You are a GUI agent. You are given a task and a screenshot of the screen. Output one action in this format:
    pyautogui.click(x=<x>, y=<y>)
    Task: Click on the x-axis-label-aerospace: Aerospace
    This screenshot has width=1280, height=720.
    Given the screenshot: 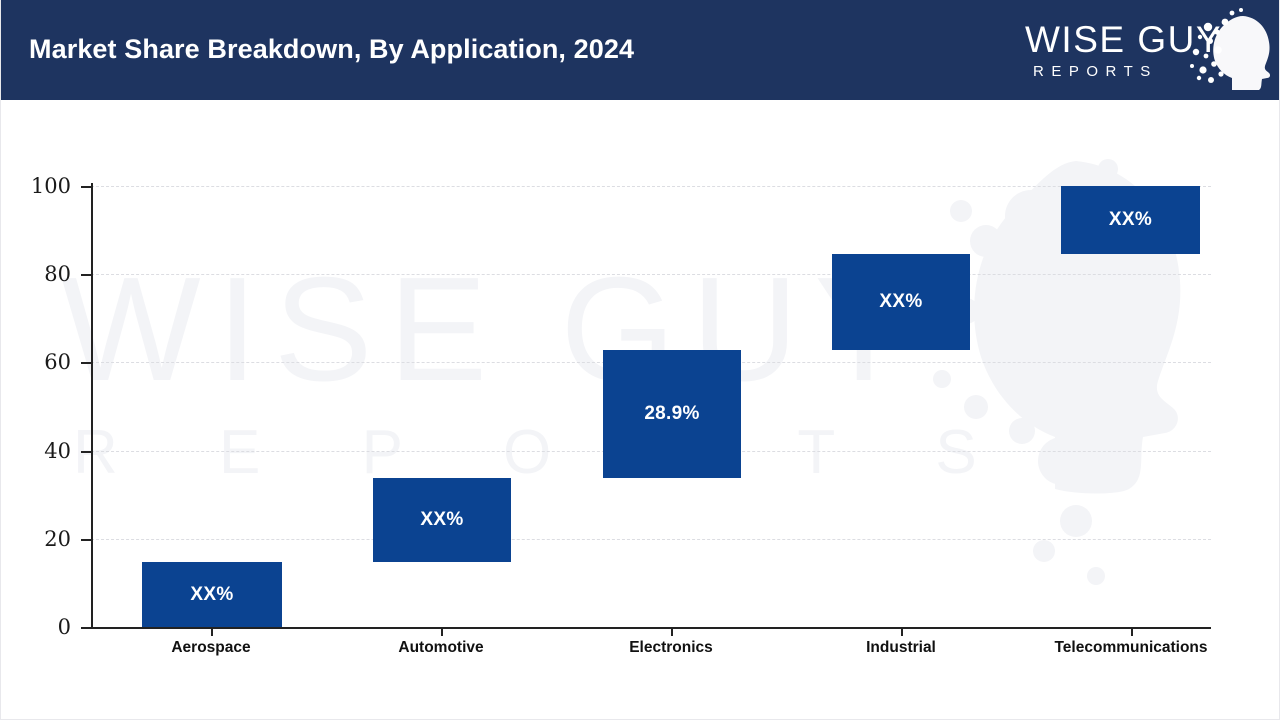 What is the action you would take?
    pyautogui.click(x=211, y=647)
    